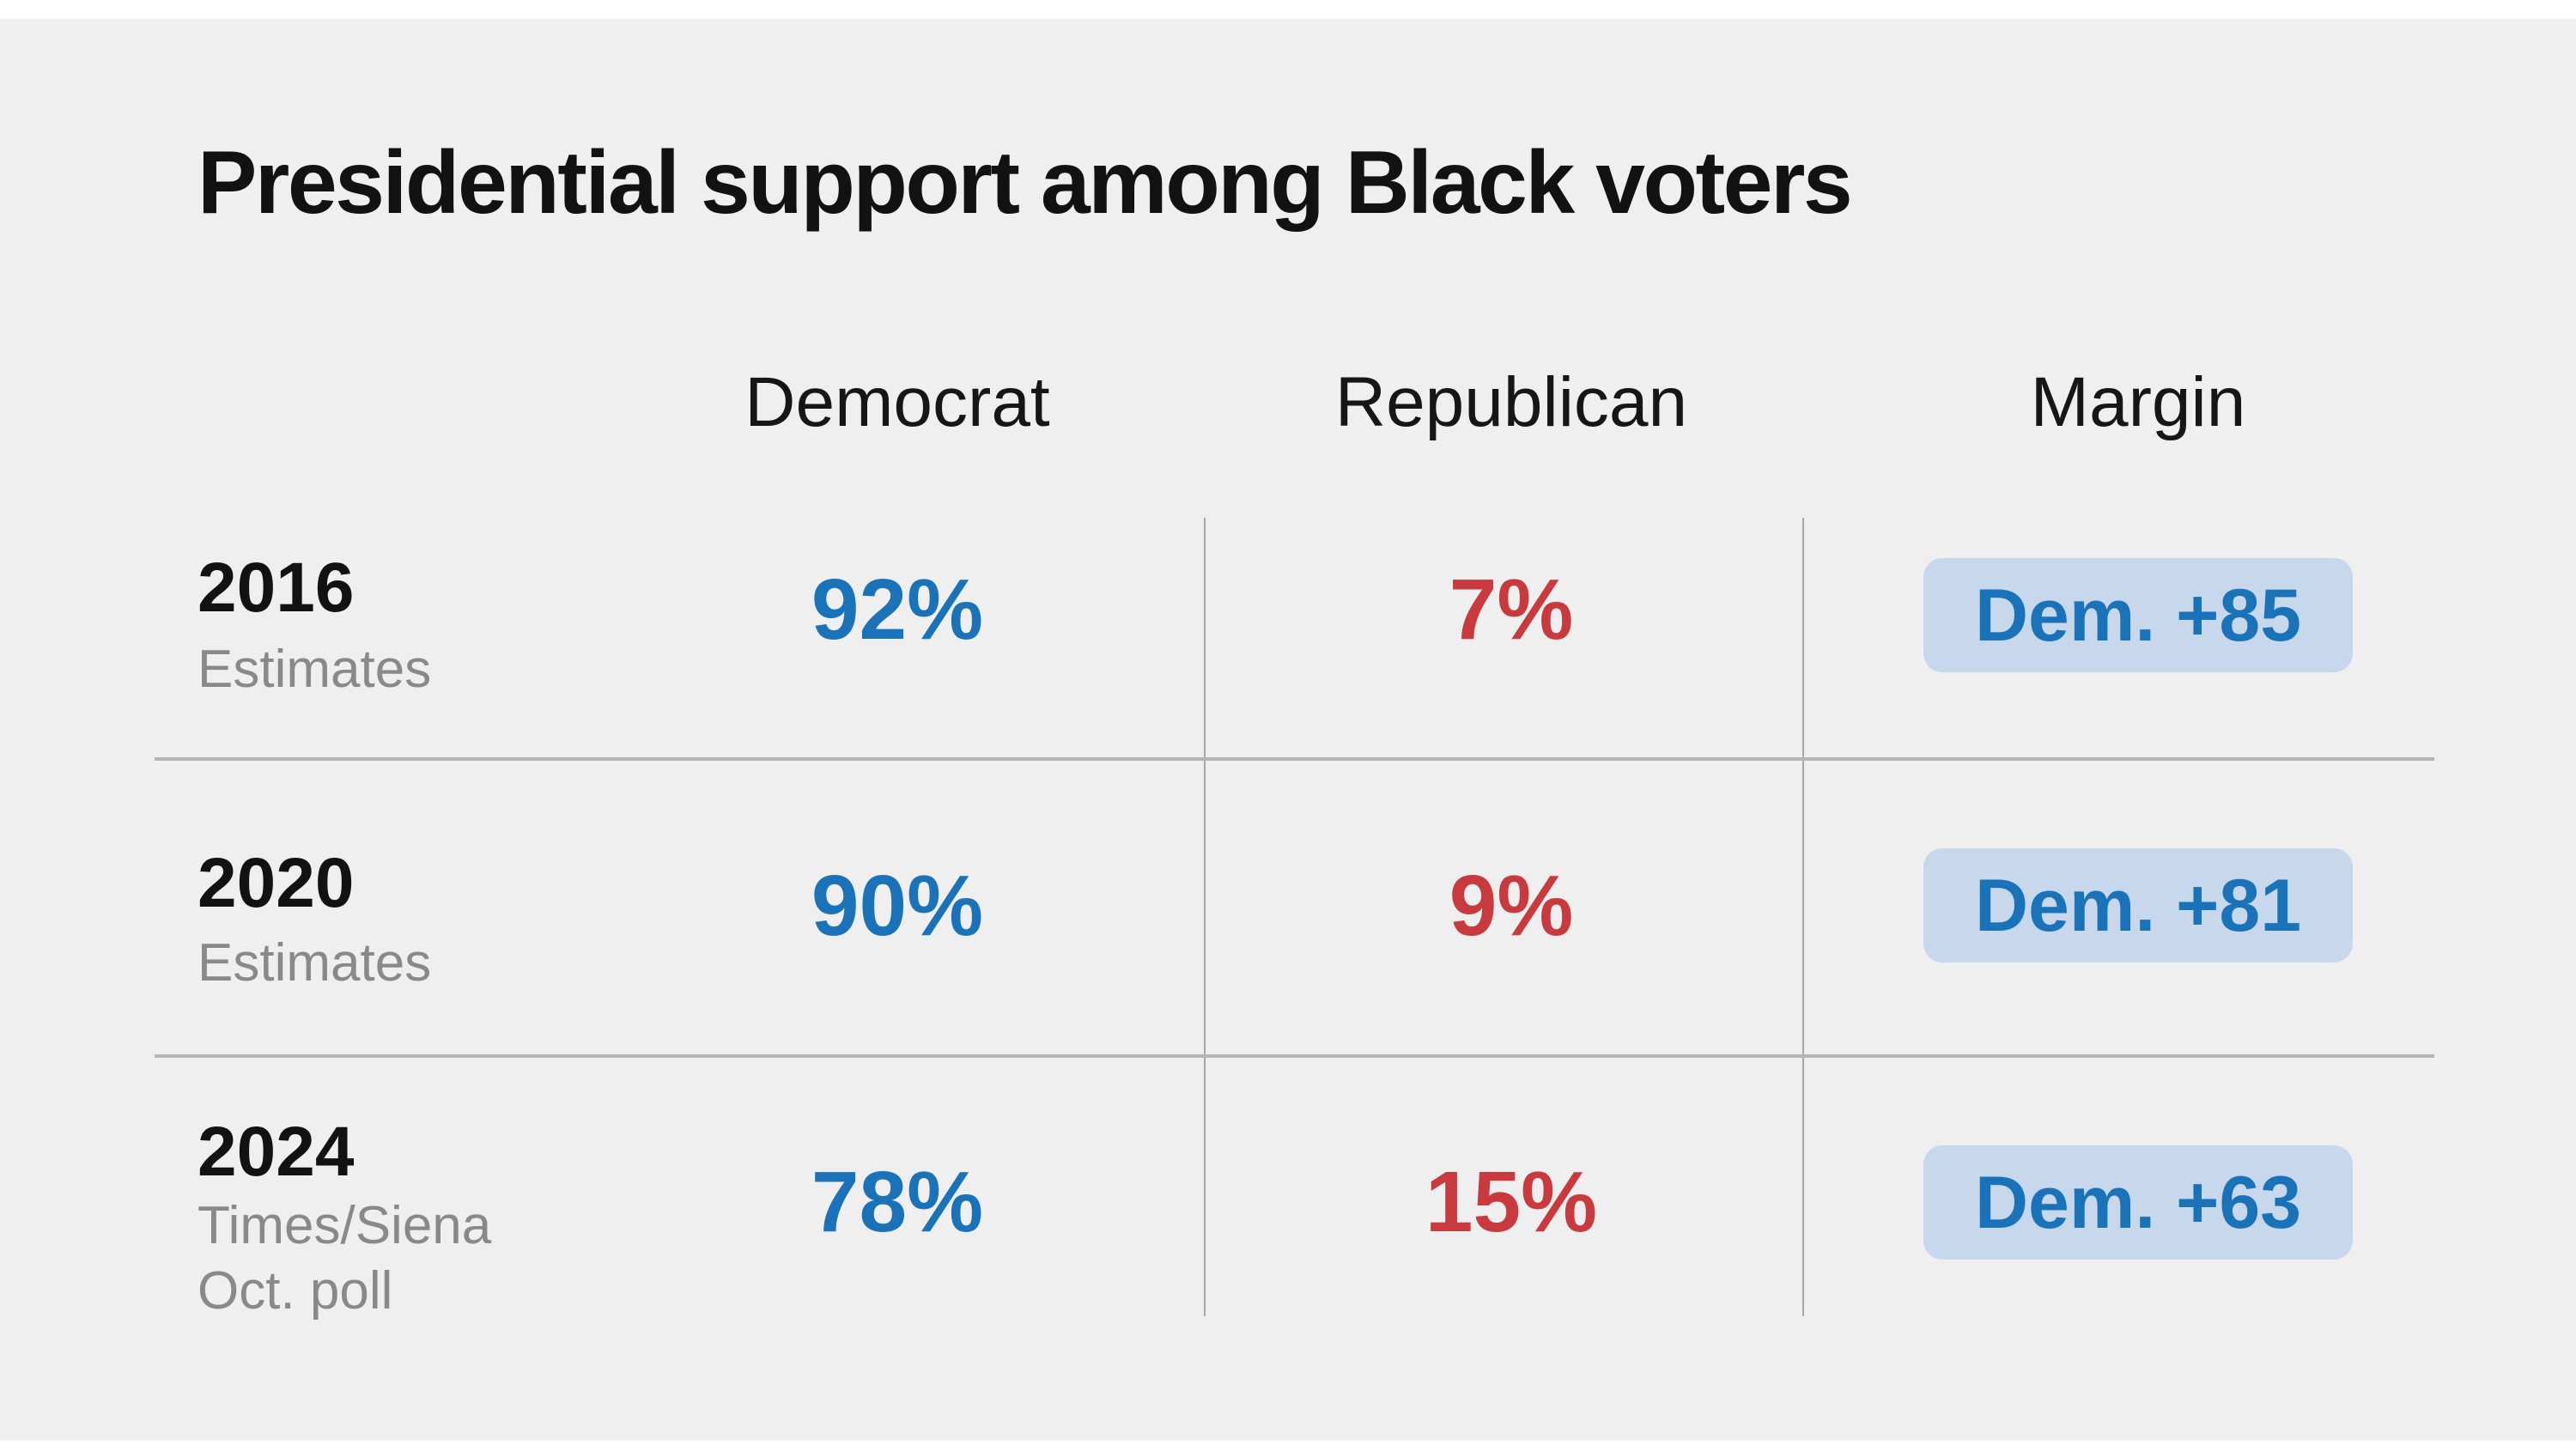 The width and height of the screenshot is (2576, 1451). I want to click on democrat-value-2024: 78%, so click(897, 1202).